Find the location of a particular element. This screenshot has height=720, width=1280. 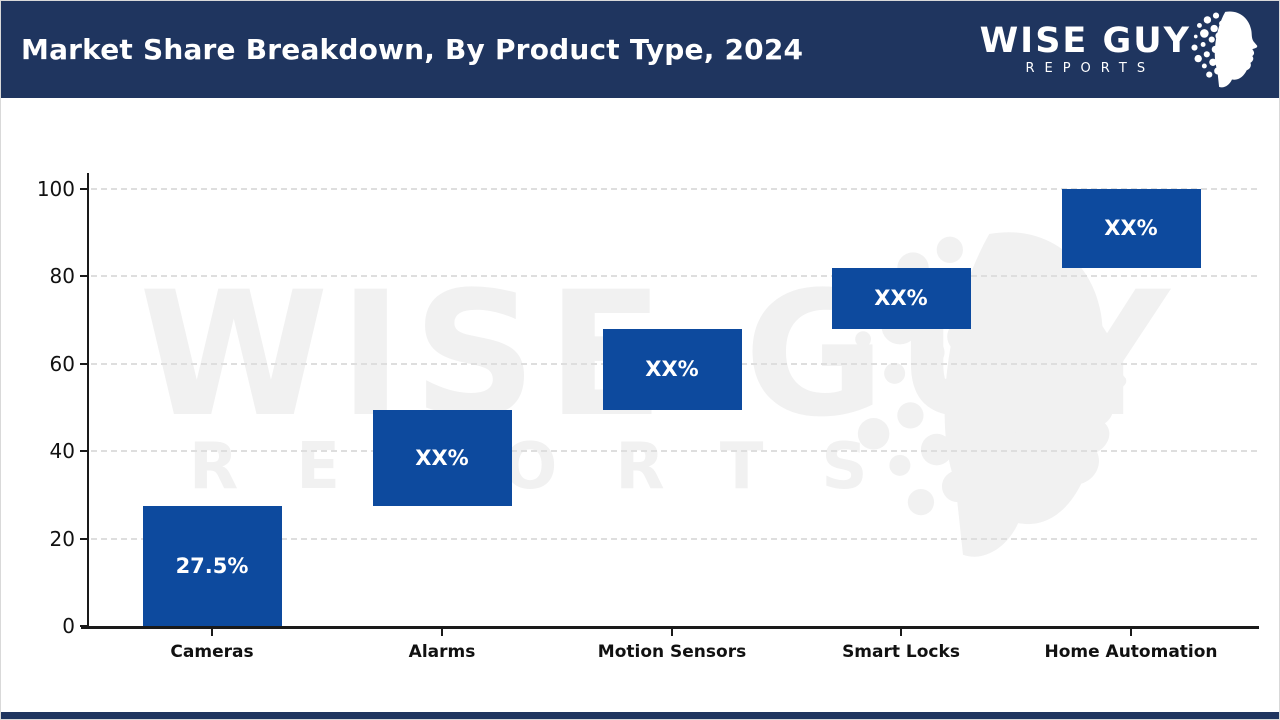

footer-band is located at coordinates (640, 715).